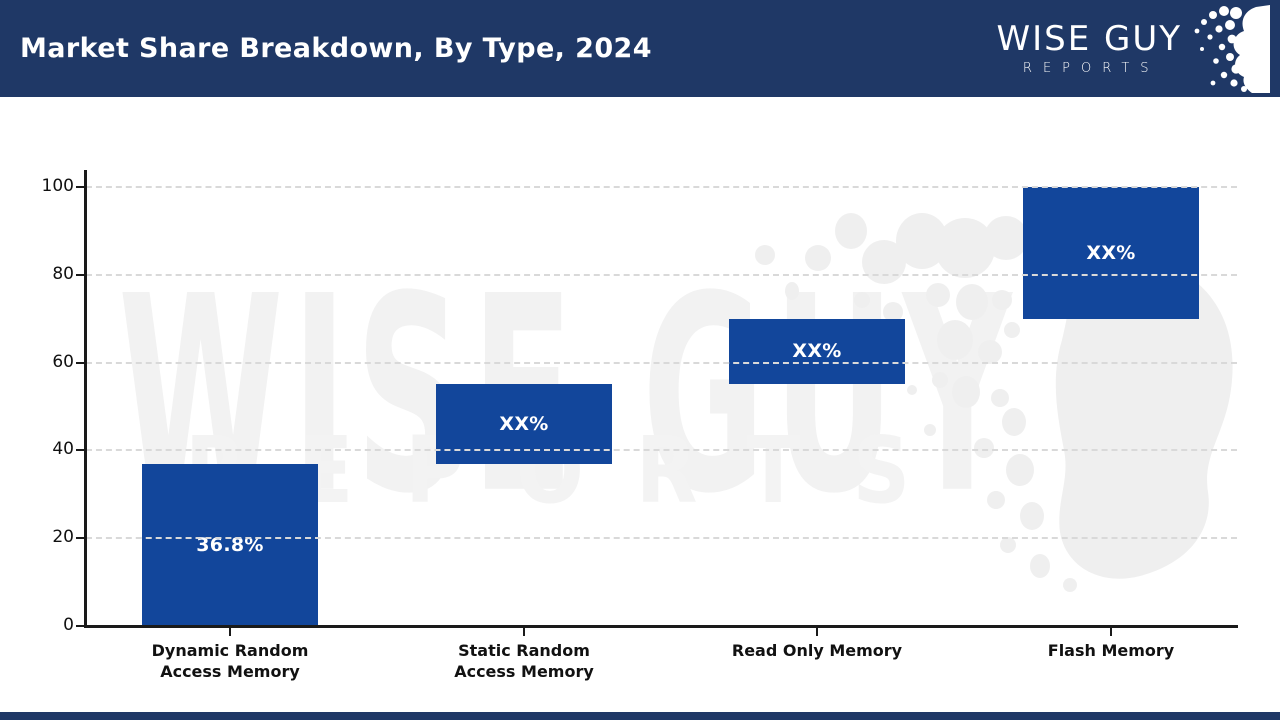 This screenshot has width=1280, height=720. What do you see at coordinates (68, 625) in the screenshot?
I see `y-tick-label-0: 0` at bounding box center [68, 625].